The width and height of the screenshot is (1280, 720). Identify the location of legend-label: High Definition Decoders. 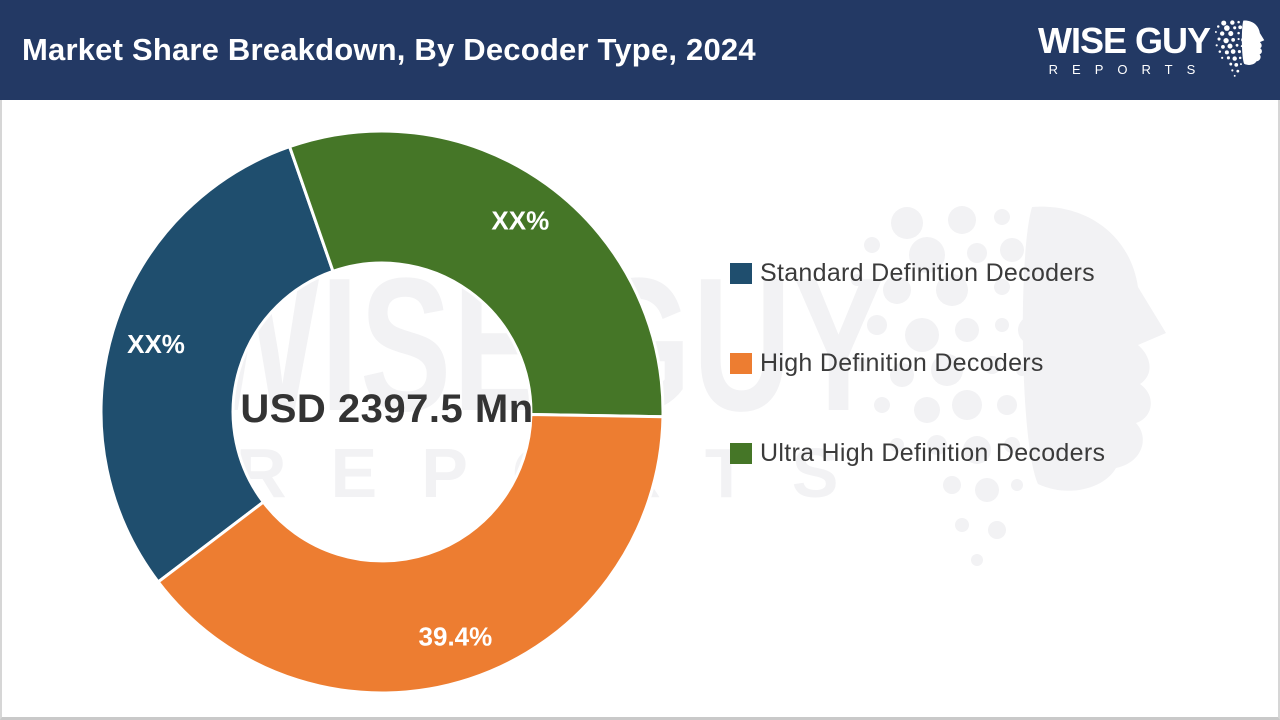
(902, 363).